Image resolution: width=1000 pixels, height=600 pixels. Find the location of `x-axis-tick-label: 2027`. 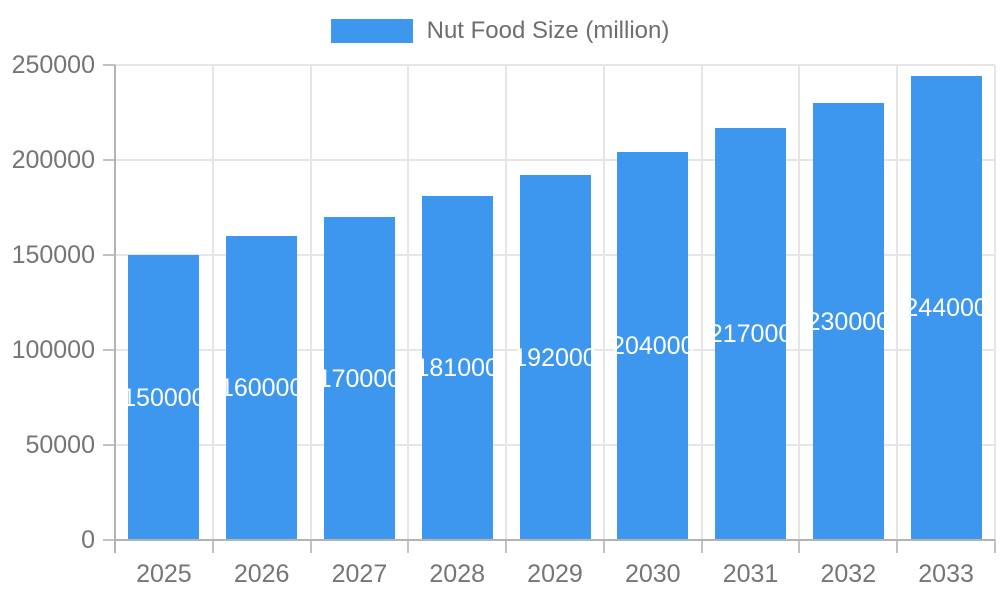

x-axis-tick-label: 2027 is located at coordinates (359, 574).